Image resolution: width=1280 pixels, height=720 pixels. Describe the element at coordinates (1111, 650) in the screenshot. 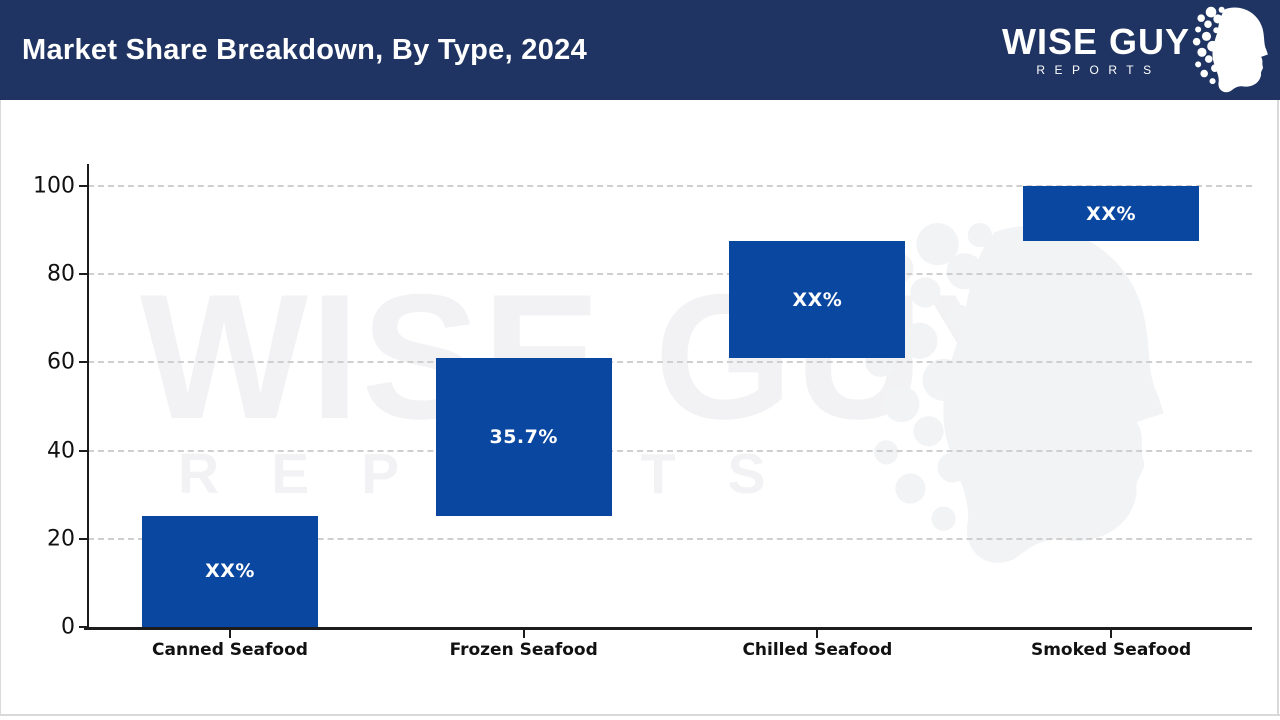

I see `x-axis-category-label: Smoked Seafood` at that location.